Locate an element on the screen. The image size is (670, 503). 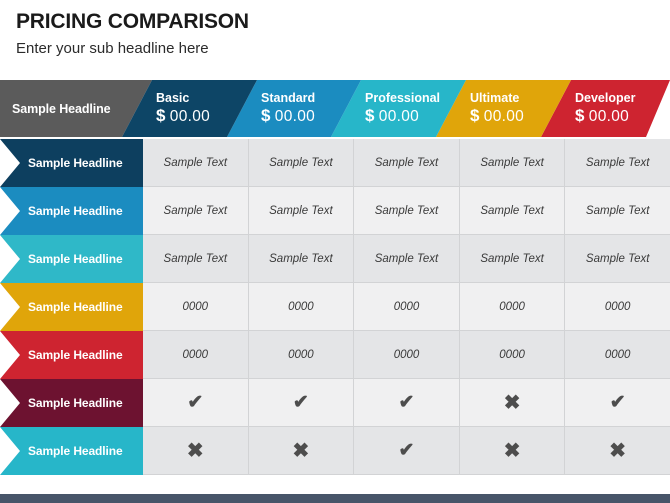
page-title: PRICING COMPARISON is located at coordinates (132, 21).